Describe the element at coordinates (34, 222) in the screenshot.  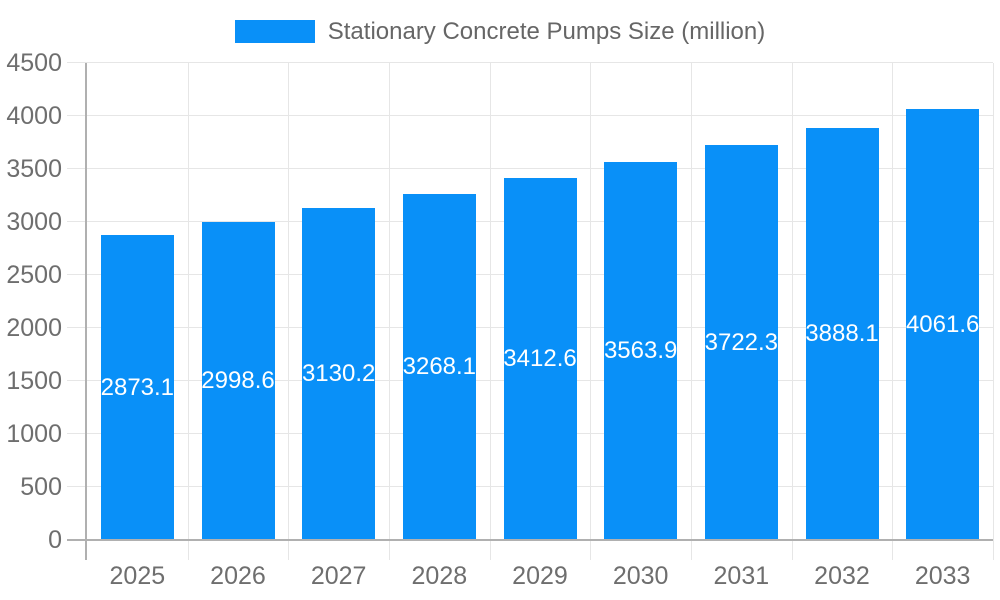
I see `y-tick-label: 3000` at that location.